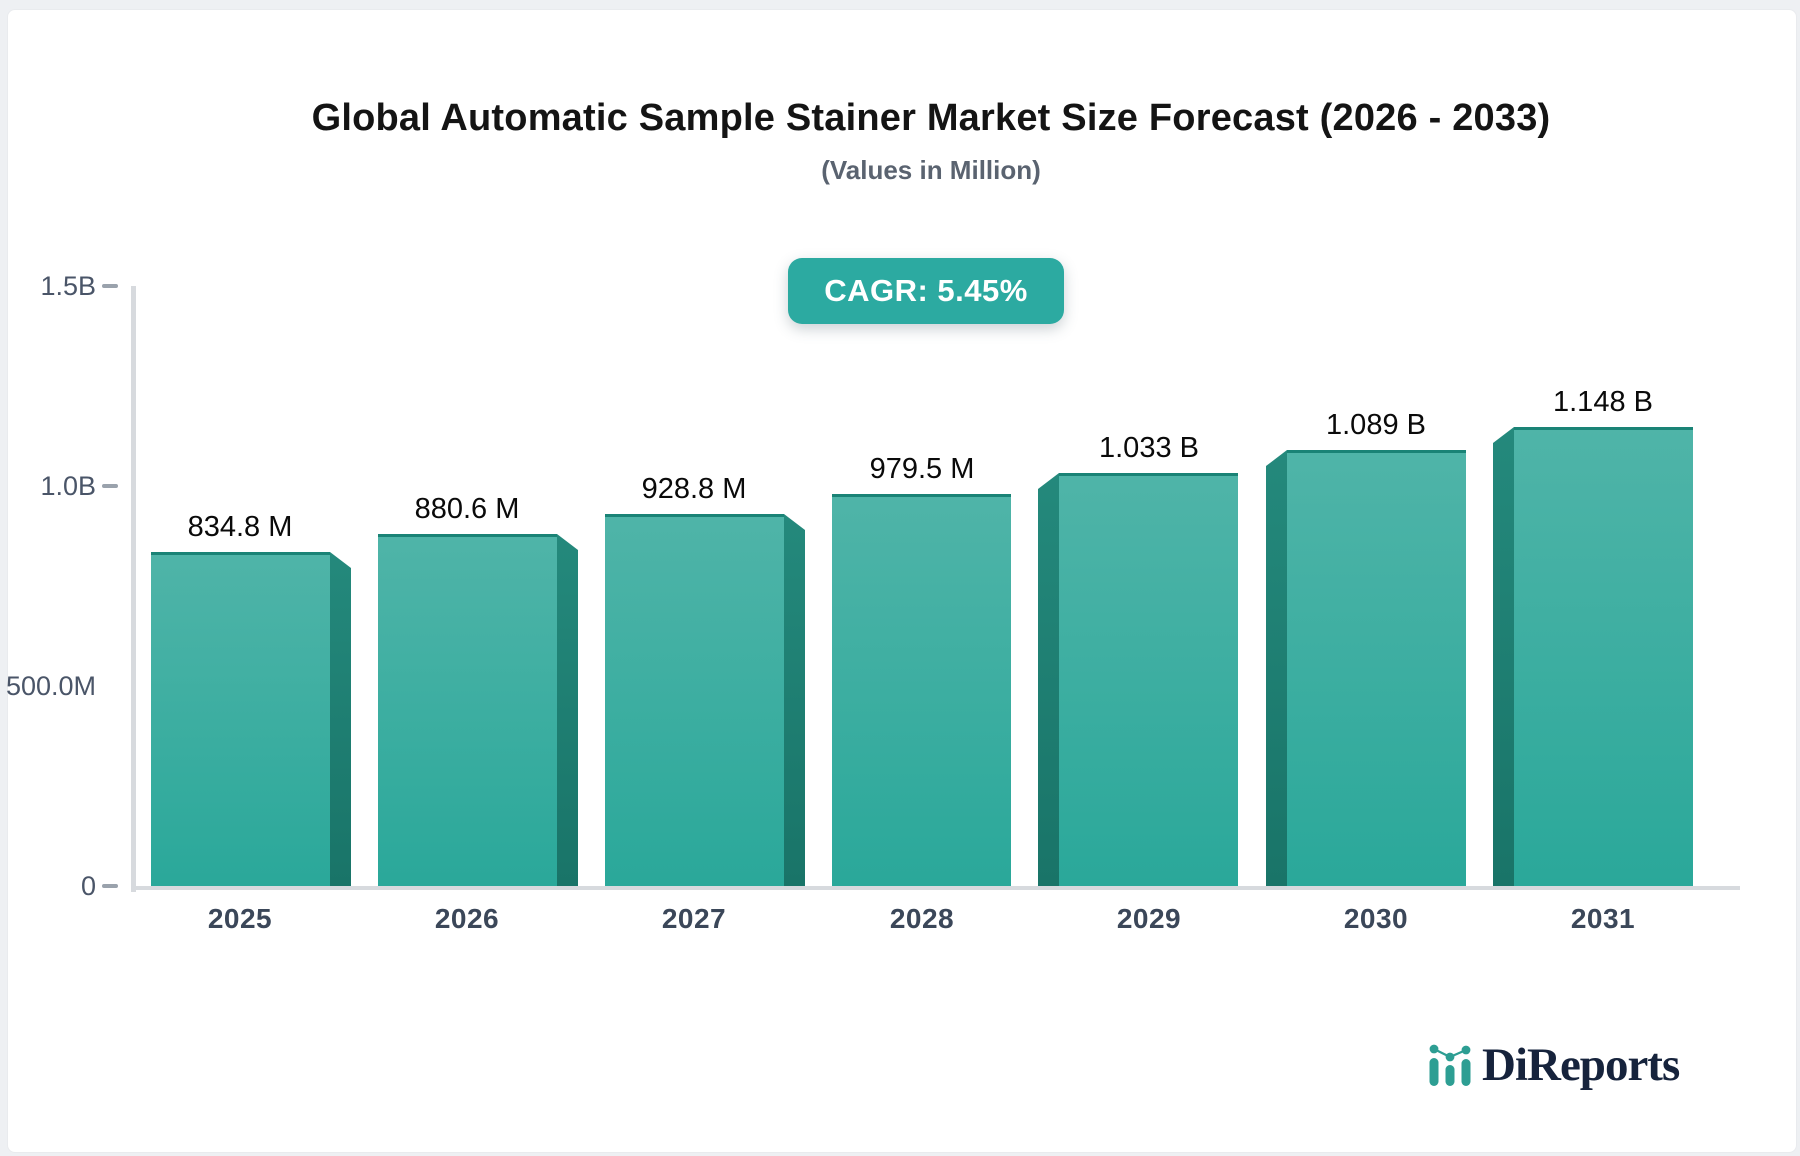 The height and width of the screenshot is (1156, 1800). Describe the element at coordinates (133, 589) in the screenshot. I see `y-axis-line` at that location.